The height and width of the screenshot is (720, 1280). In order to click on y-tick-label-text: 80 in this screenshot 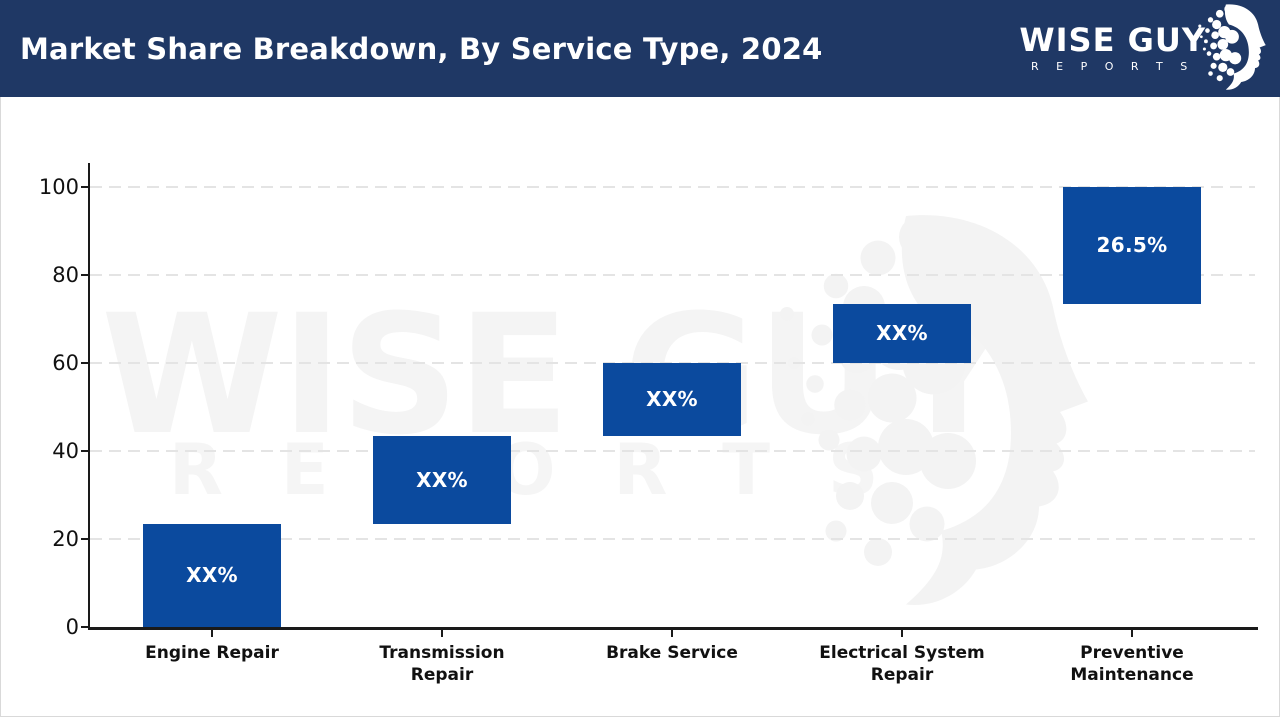, I will do `click(65, 275)`.